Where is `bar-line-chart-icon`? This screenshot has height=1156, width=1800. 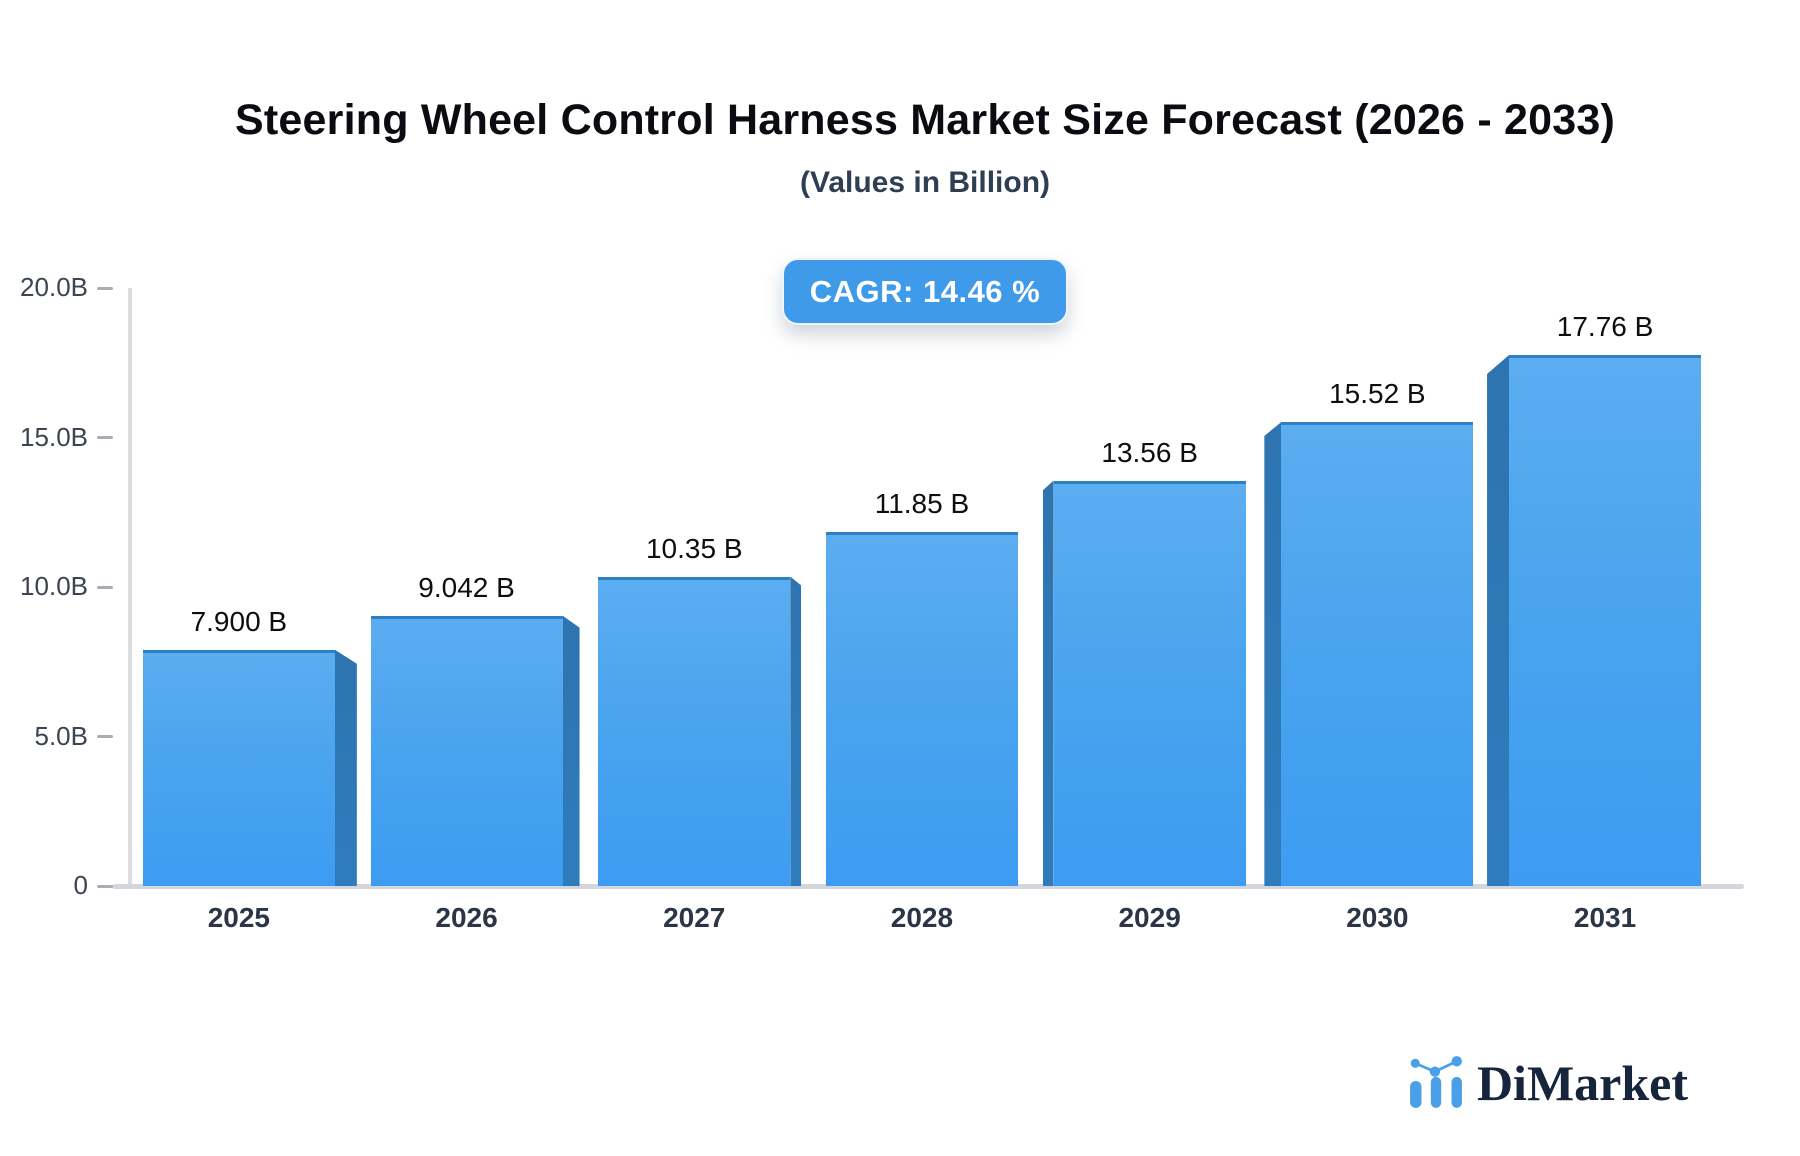
bar-line-chart-icon is located at coordinates (1436, 1082).